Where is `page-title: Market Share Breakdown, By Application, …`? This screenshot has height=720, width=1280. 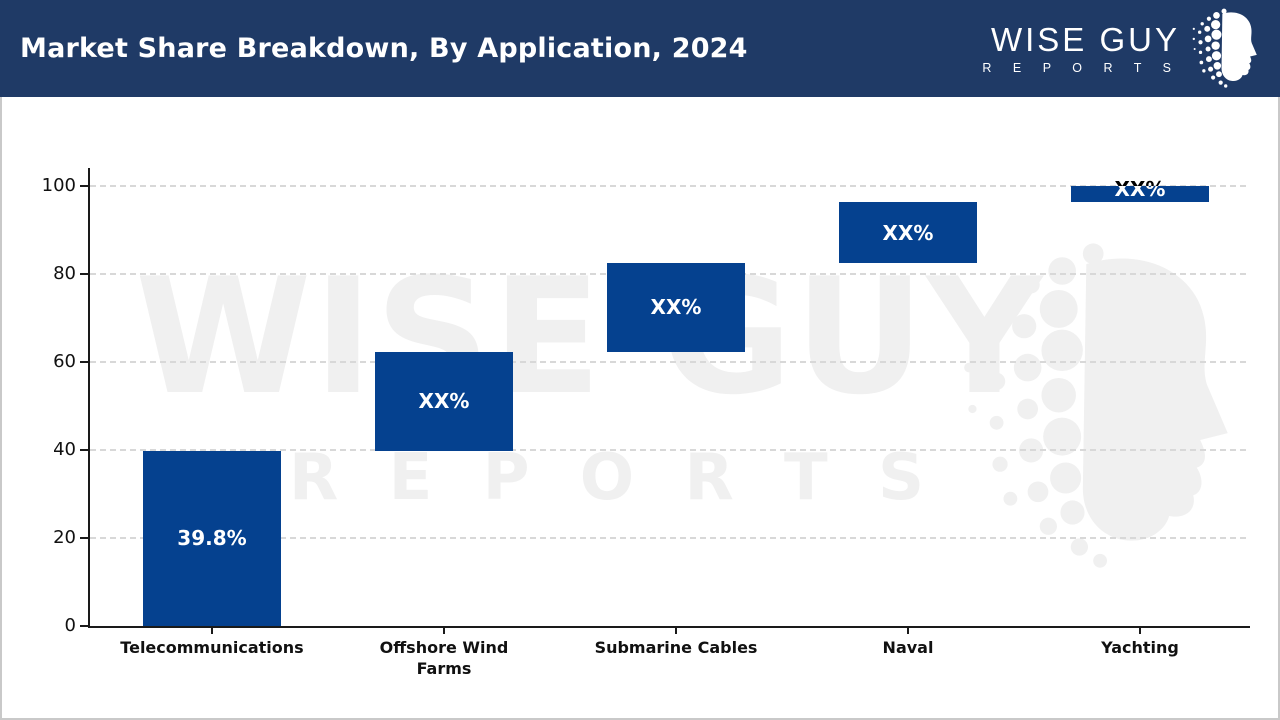 page-title: Market Share Breakdown, By Application, … is located at coordinates (384, 48).